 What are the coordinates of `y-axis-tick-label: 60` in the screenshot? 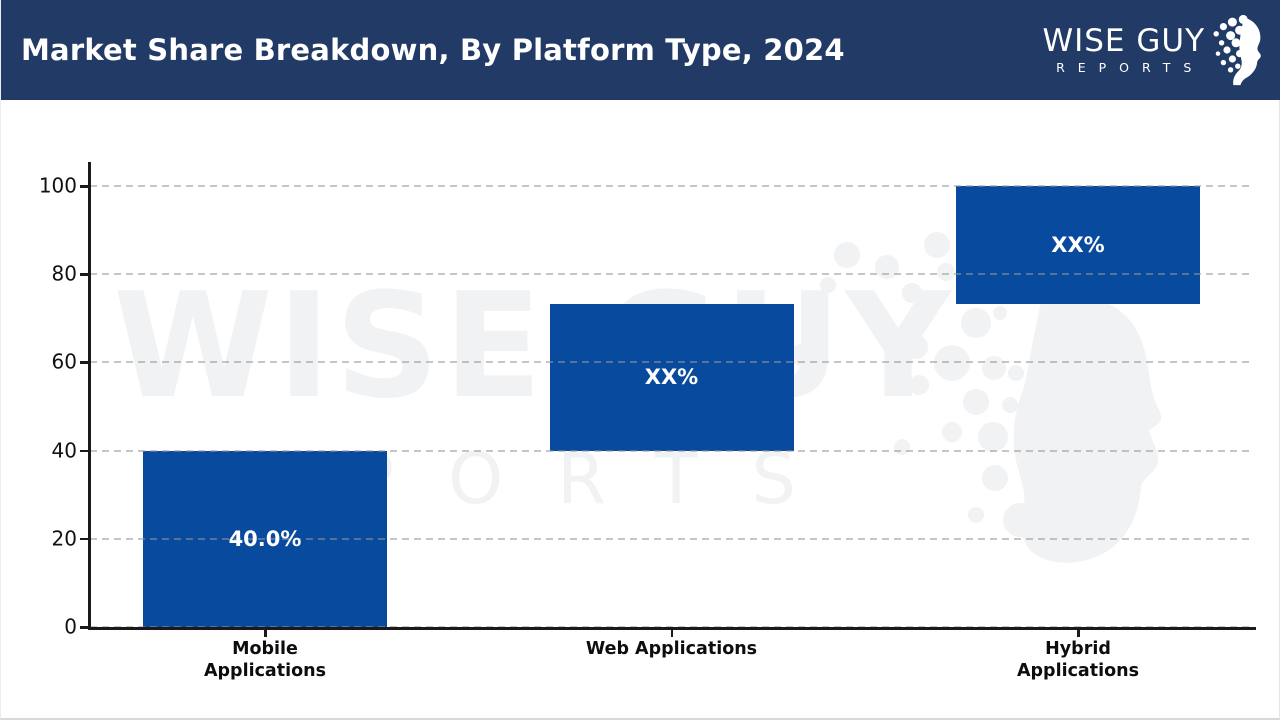 It's located at (64, 361).